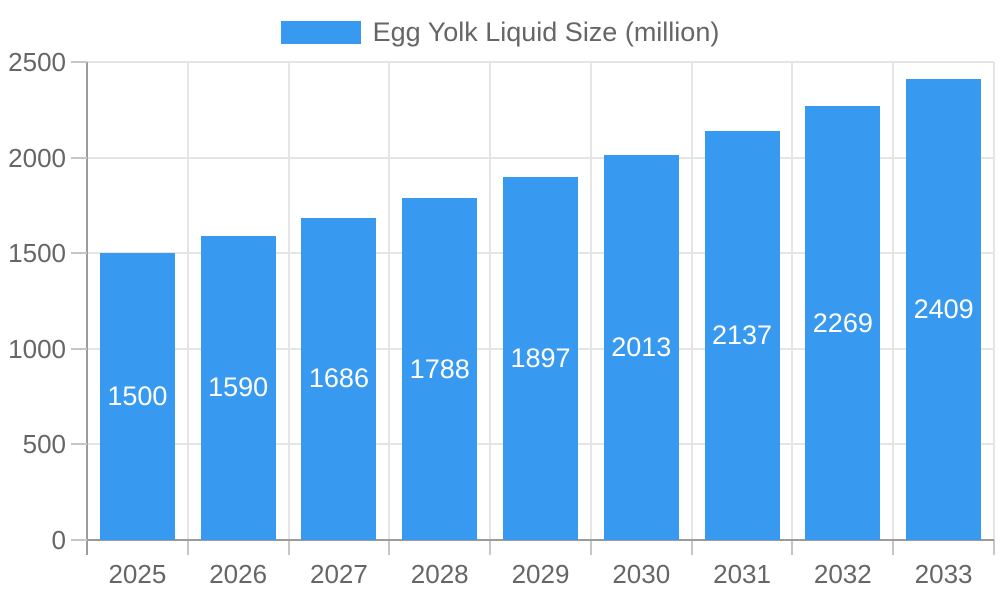  I want to click on y-tick-label: 2500, so click(37, 62).